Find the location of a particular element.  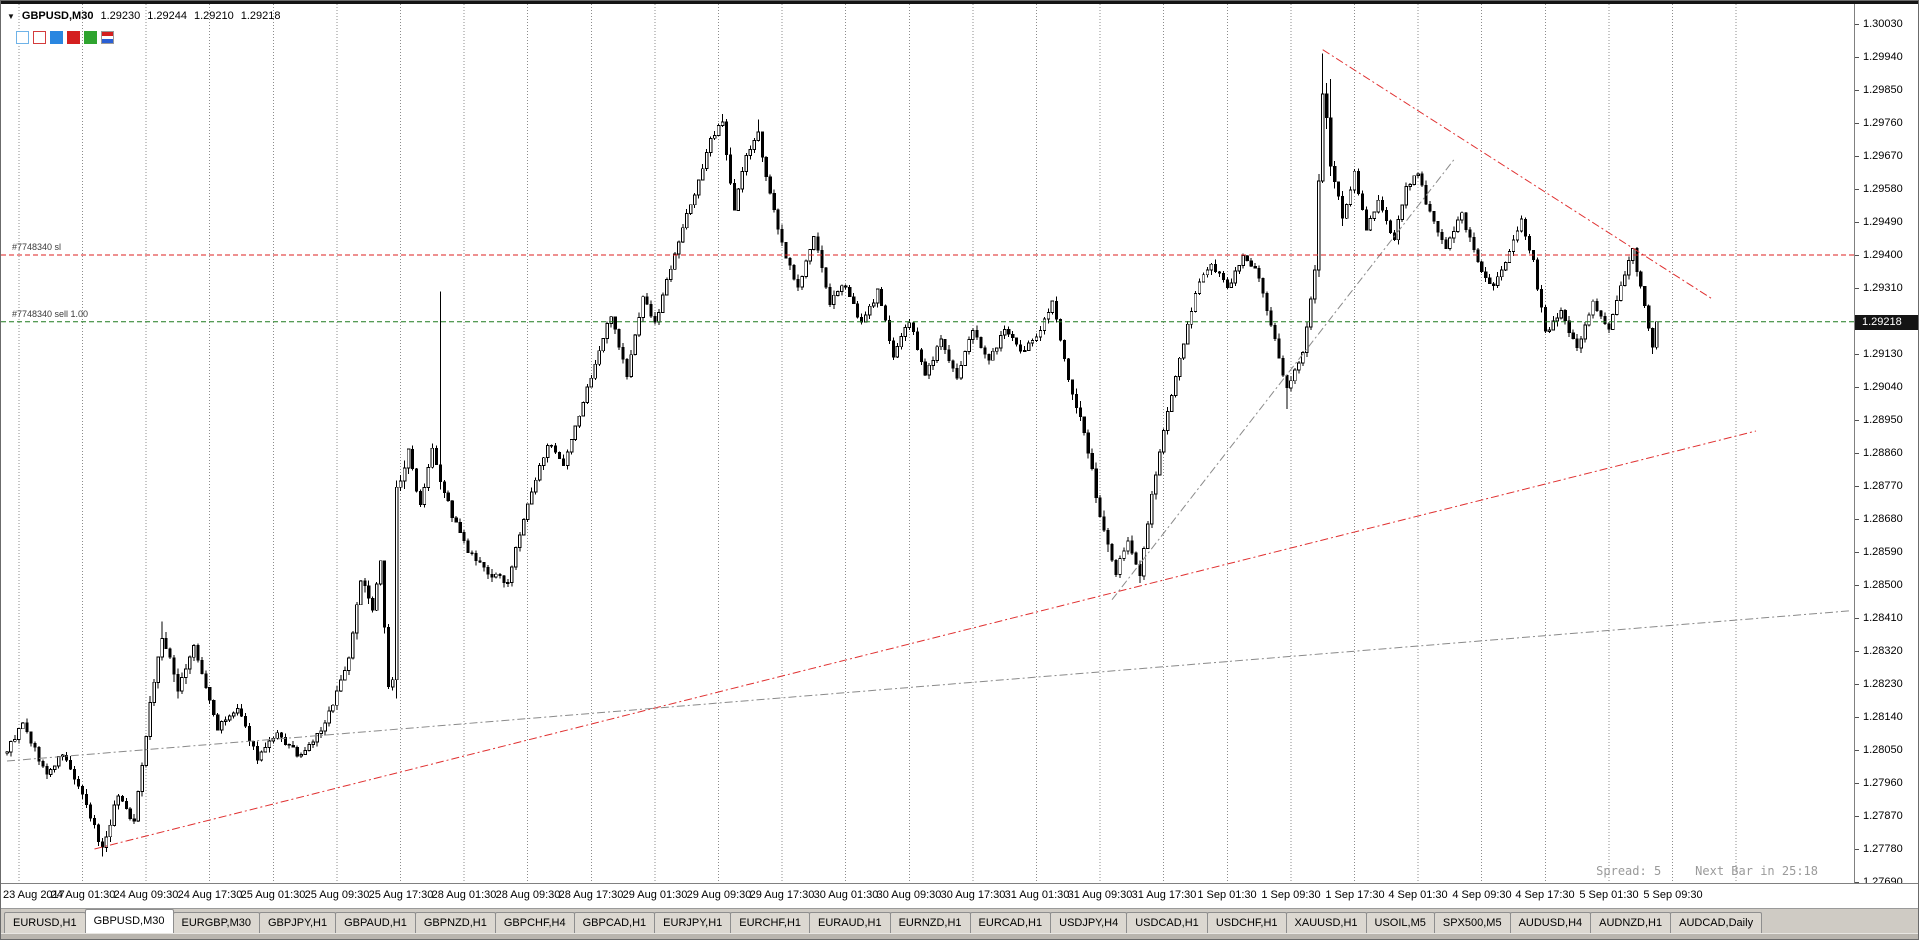

time-axis-label: 31 Aug 09:30 is located at coordinates (1100, 895).